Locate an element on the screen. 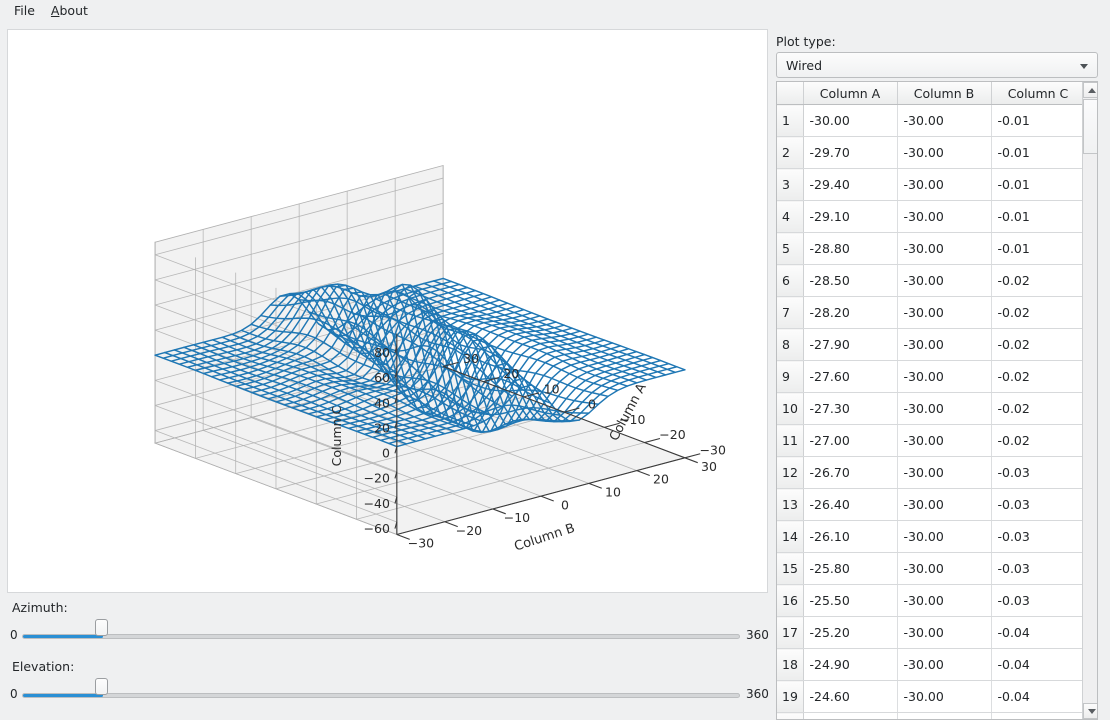 This screenshot has width=1110, height=720. row-index: 9 is located at coordinates (790, 376).